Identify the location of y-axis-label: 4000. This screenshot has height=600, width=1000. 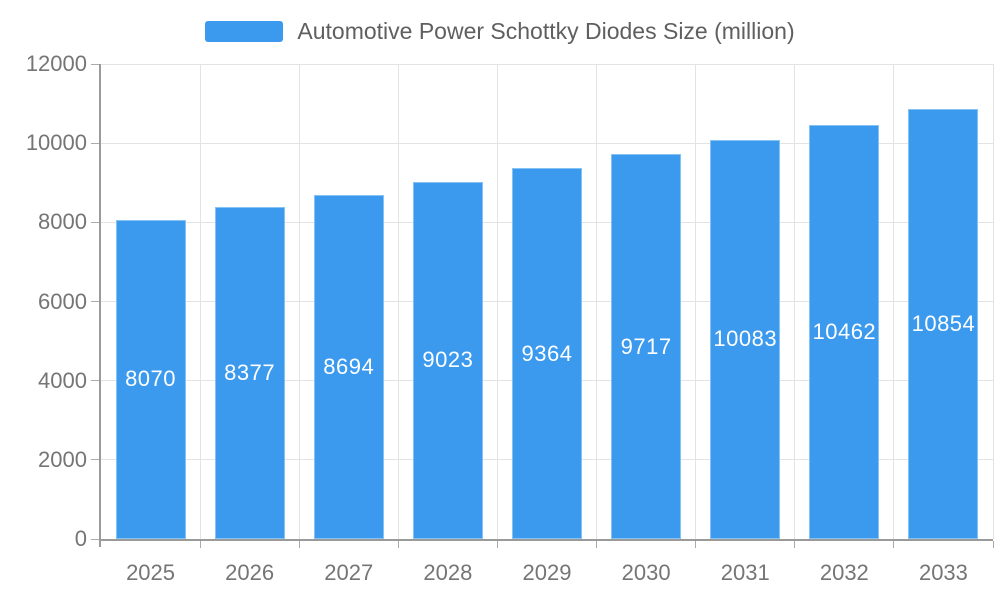
(62, 380).